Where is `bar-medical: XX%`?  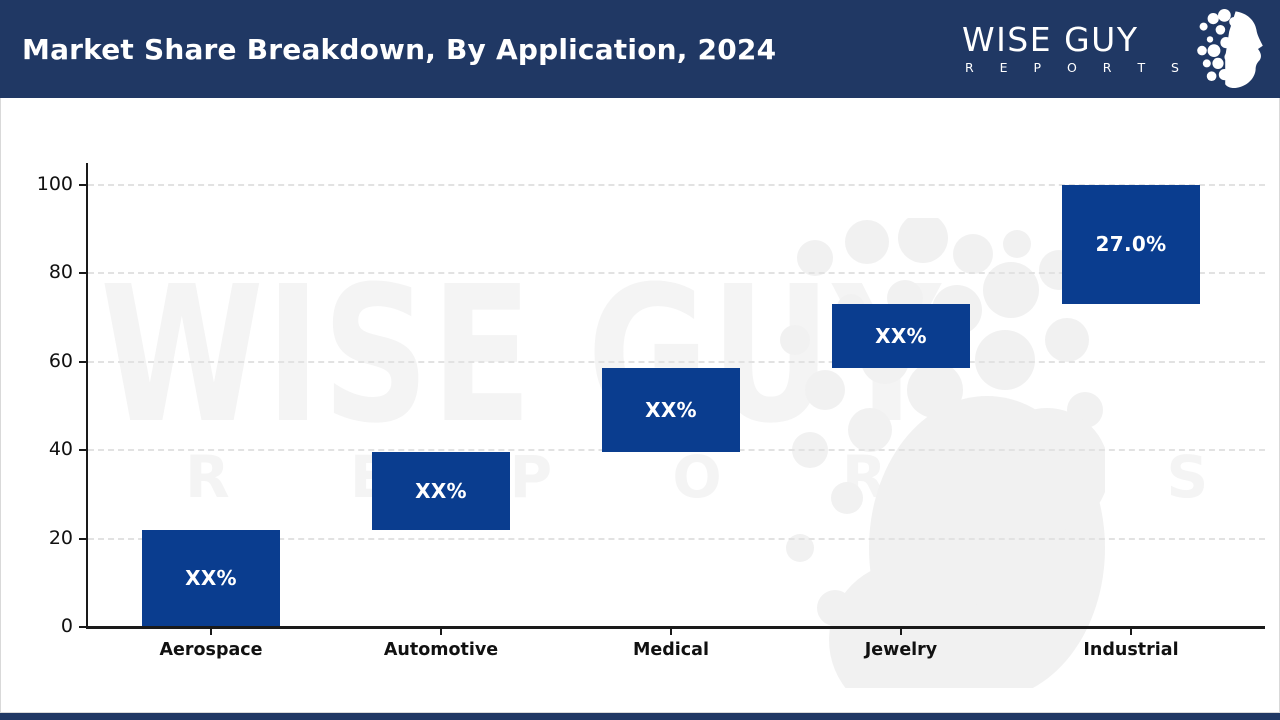 bar-medical: XX% is located at coordinates (671, 410).